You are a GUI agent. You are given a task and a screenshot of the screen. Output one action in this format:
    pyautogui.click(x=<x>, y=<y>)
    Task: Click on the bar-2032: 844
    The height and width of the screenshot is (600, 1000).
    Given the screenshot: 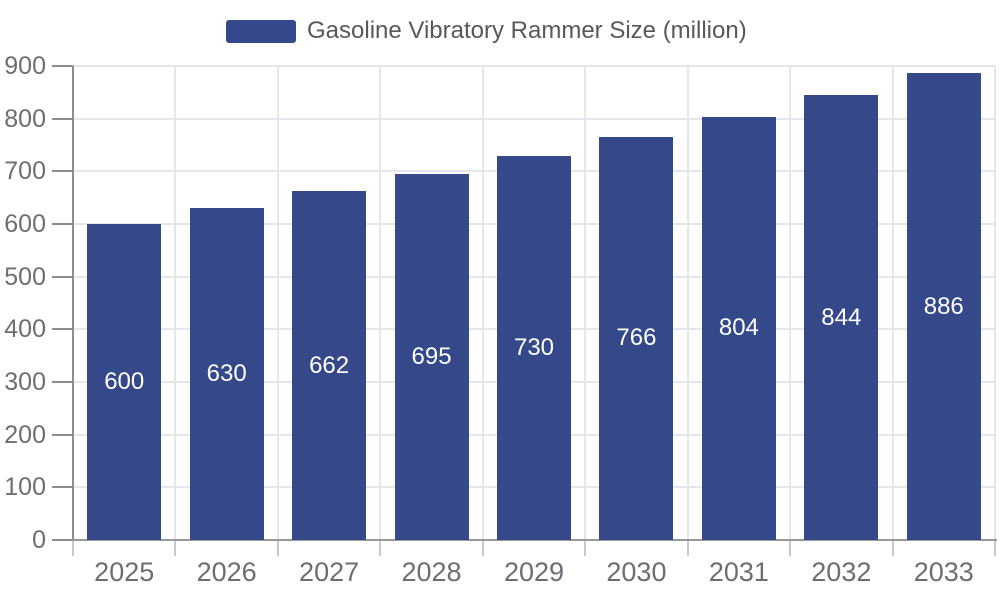 What is the action you would take?
    pyautogui.click(x=841, y=317)
    